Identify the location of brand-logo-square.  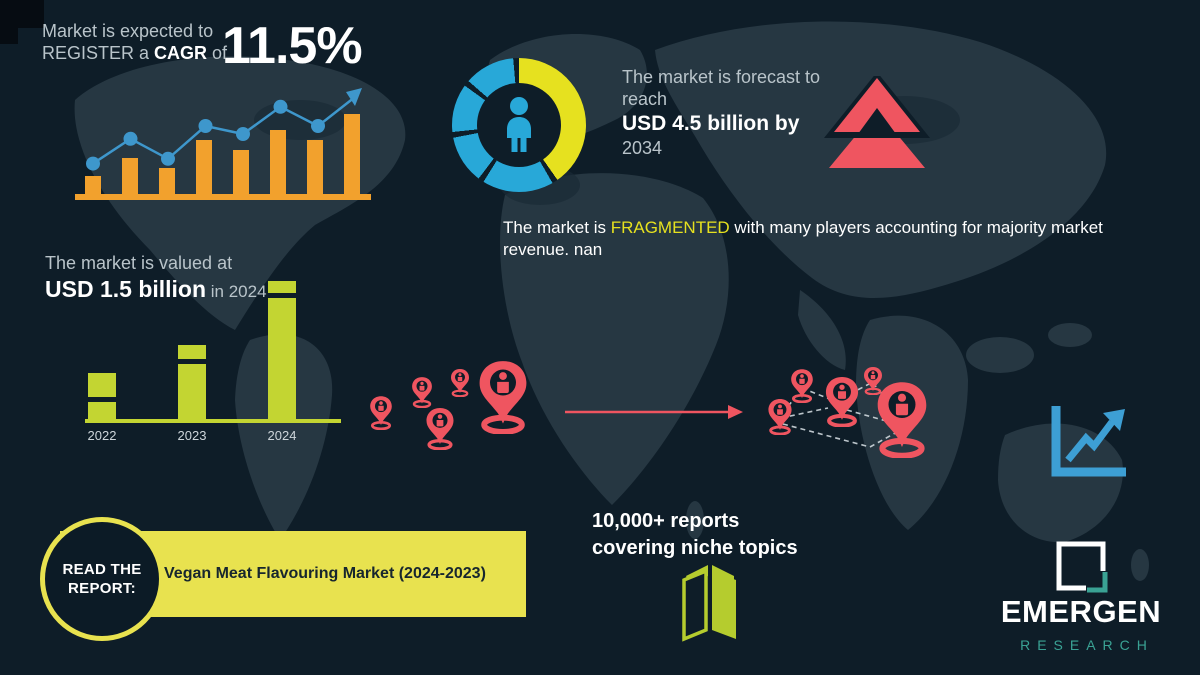
(1082, 568).